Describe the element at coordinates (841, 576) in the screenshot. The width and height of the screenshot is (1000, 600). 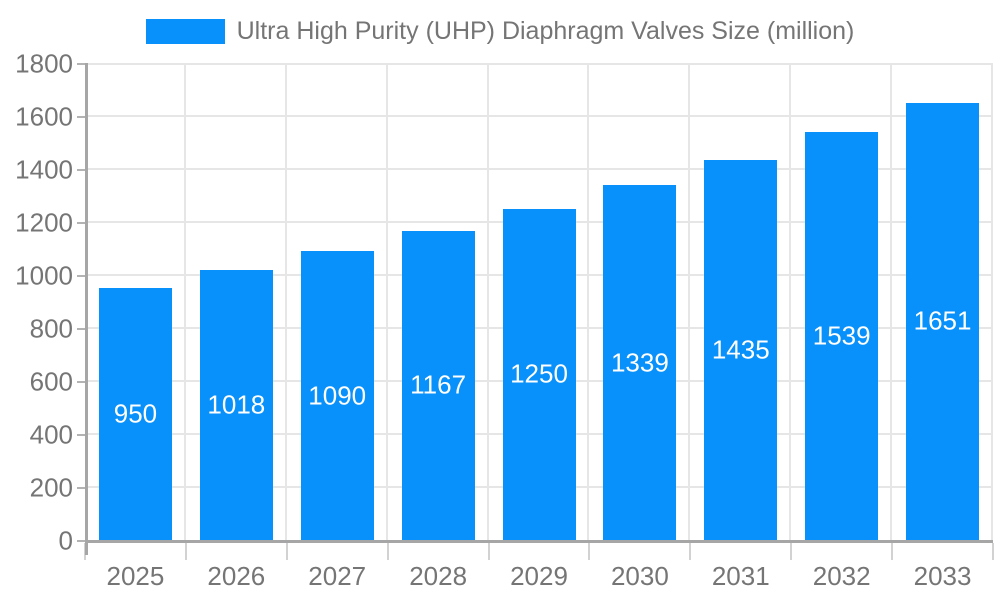
I see `x-axis-label: 2032` at that location.